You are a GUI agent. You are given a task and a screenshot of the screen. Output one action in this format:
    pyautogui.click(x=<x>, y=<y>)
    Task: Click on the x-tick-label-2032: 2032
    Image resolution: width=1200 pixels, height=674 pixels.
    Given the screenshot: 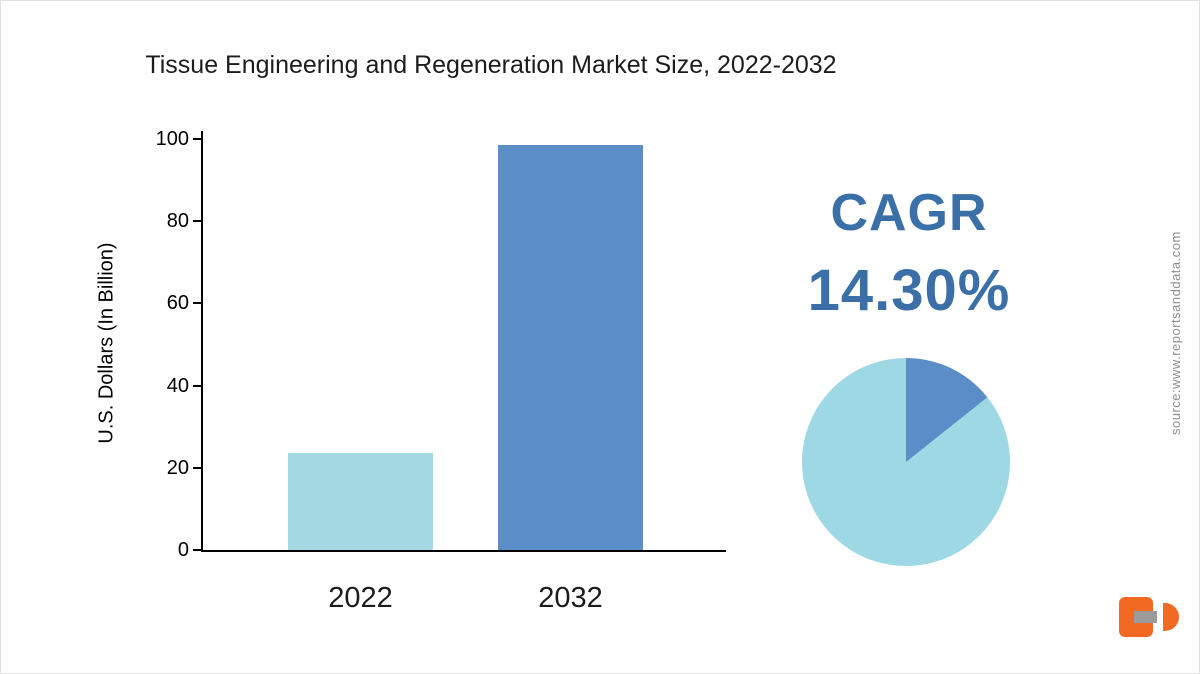 What is the action you would take?
    pyautogui.click(x=570, y=598)
    